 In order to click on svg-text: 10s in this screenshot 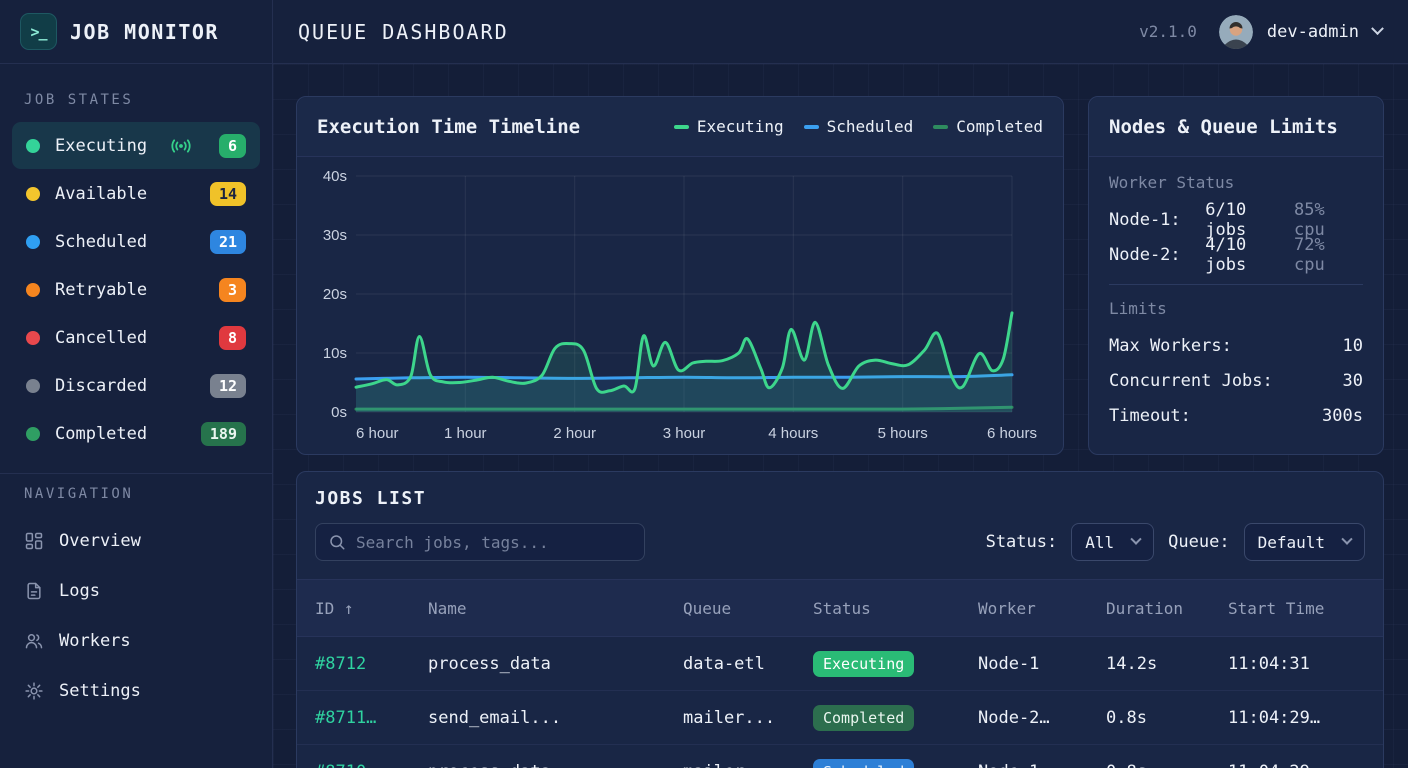, I will do `click(335, 353)`.